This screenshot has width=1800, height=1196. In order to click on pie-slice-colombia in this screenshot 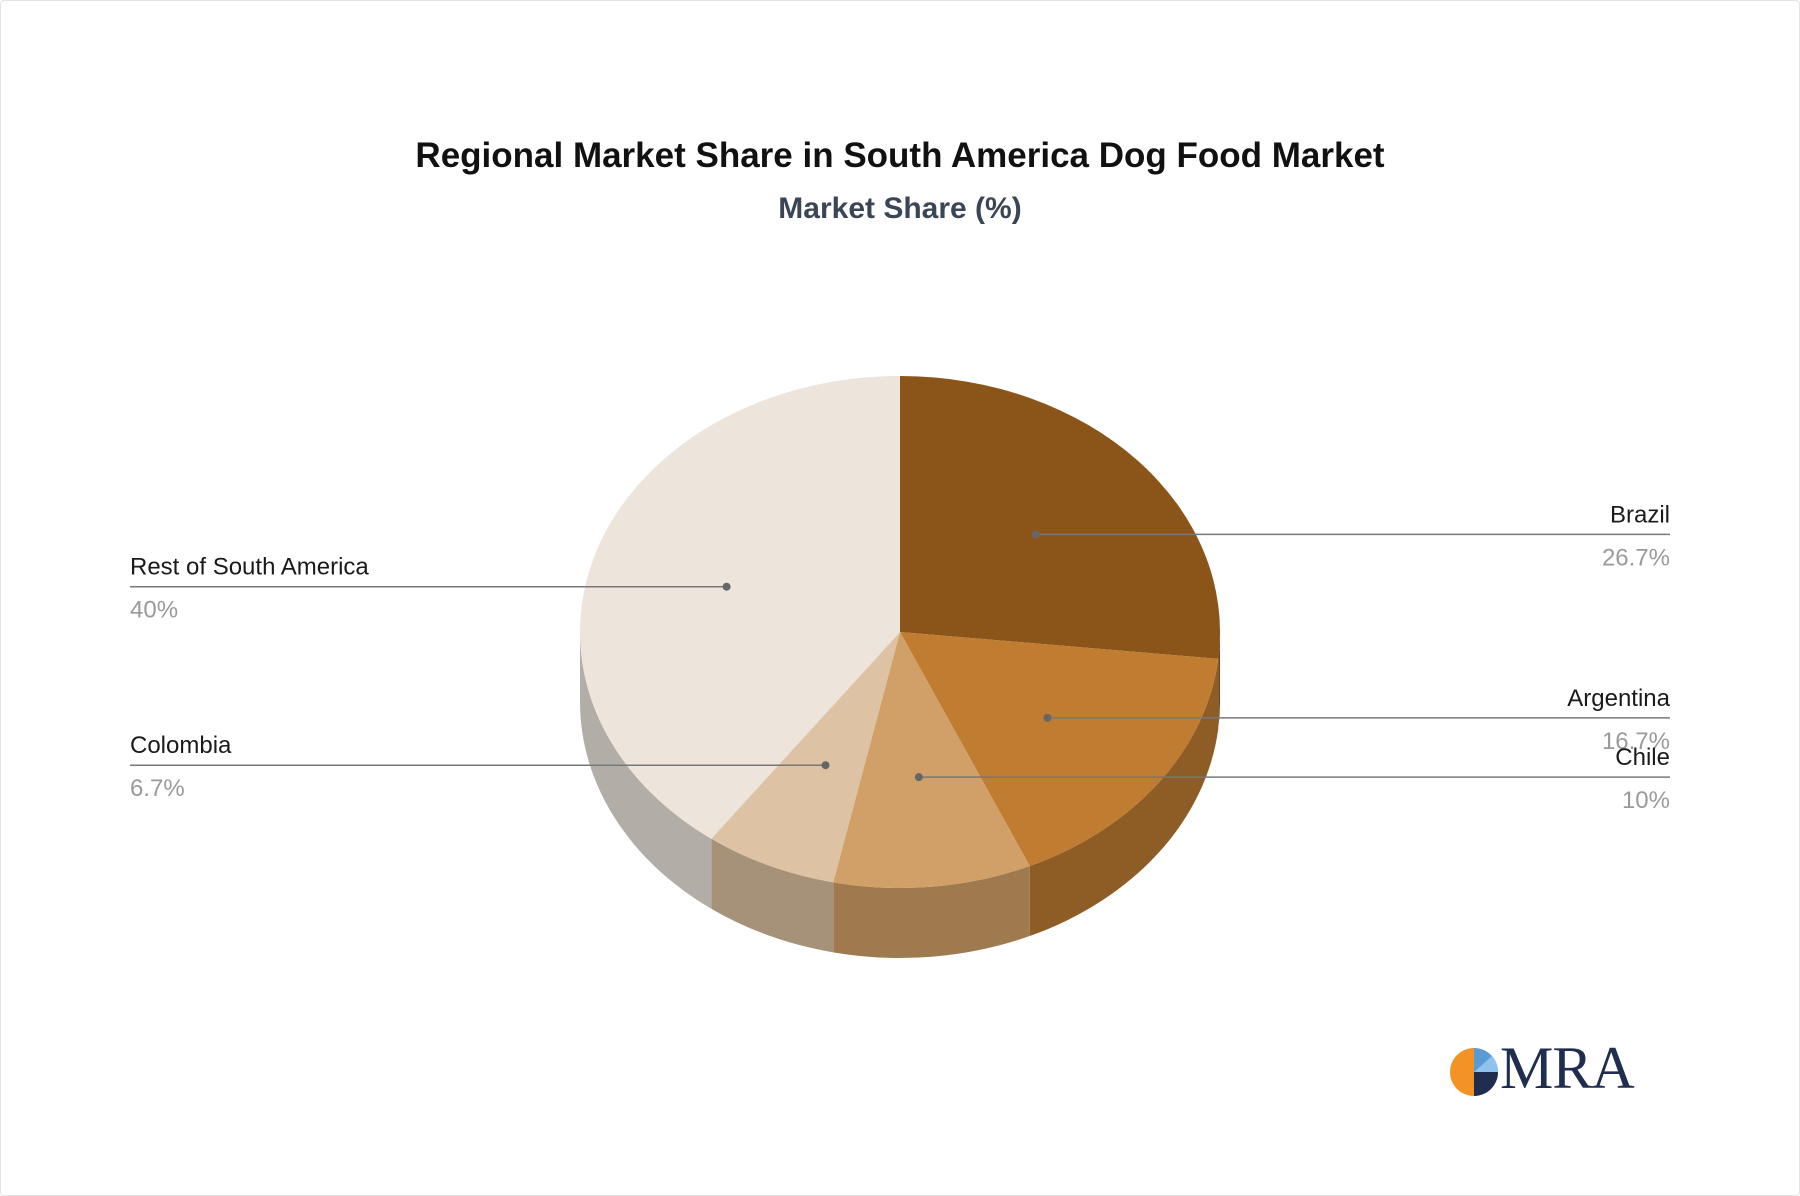, I will do `click(805, 757)`.